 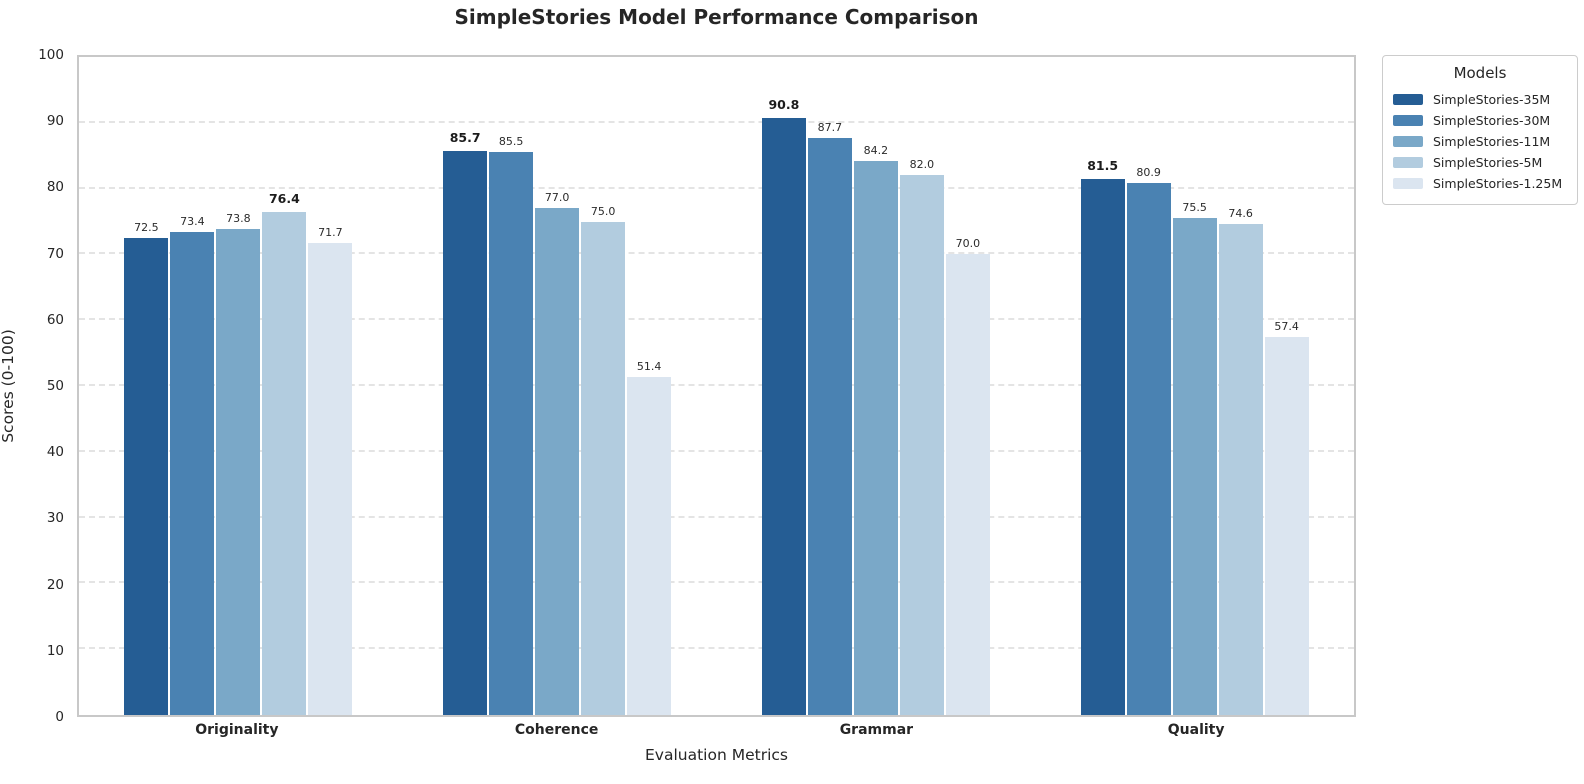 I want to click on bar-quality-simplestories-30m: 80.9, so click(x=1148, y=440).